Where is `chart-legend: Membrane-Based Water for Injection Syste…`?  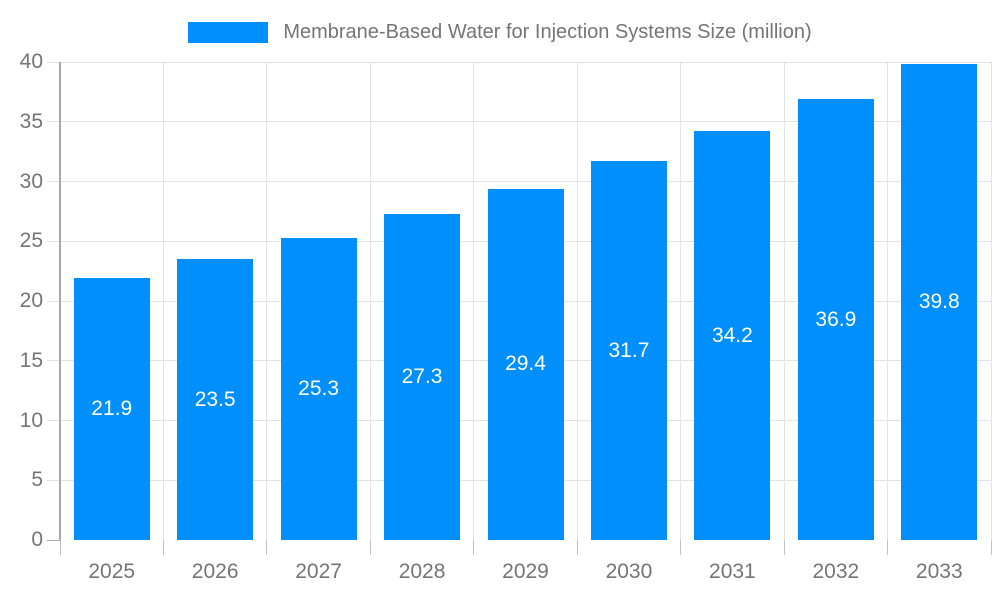 chart-legend: Membrane-Based Water for Injection Syste… is located at coordinates (500, 32).